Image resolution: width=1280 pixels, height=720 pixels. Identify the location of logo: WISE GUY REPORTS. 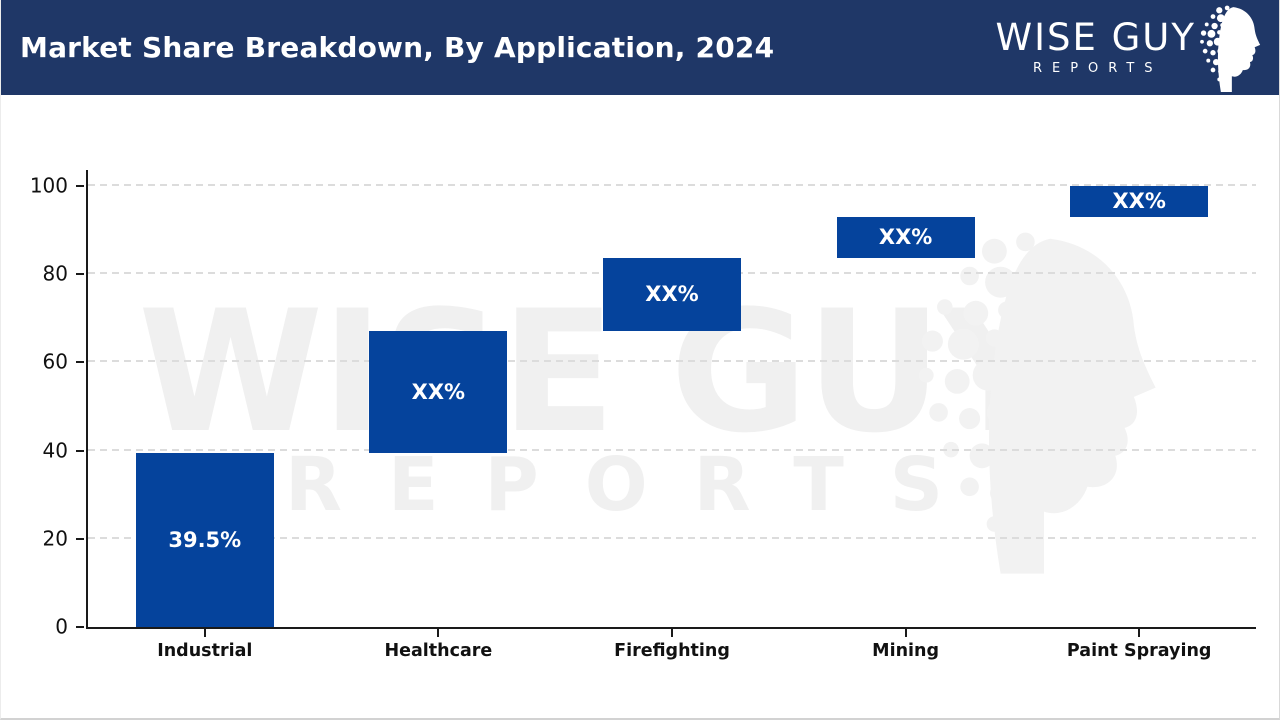
(1131, 48).